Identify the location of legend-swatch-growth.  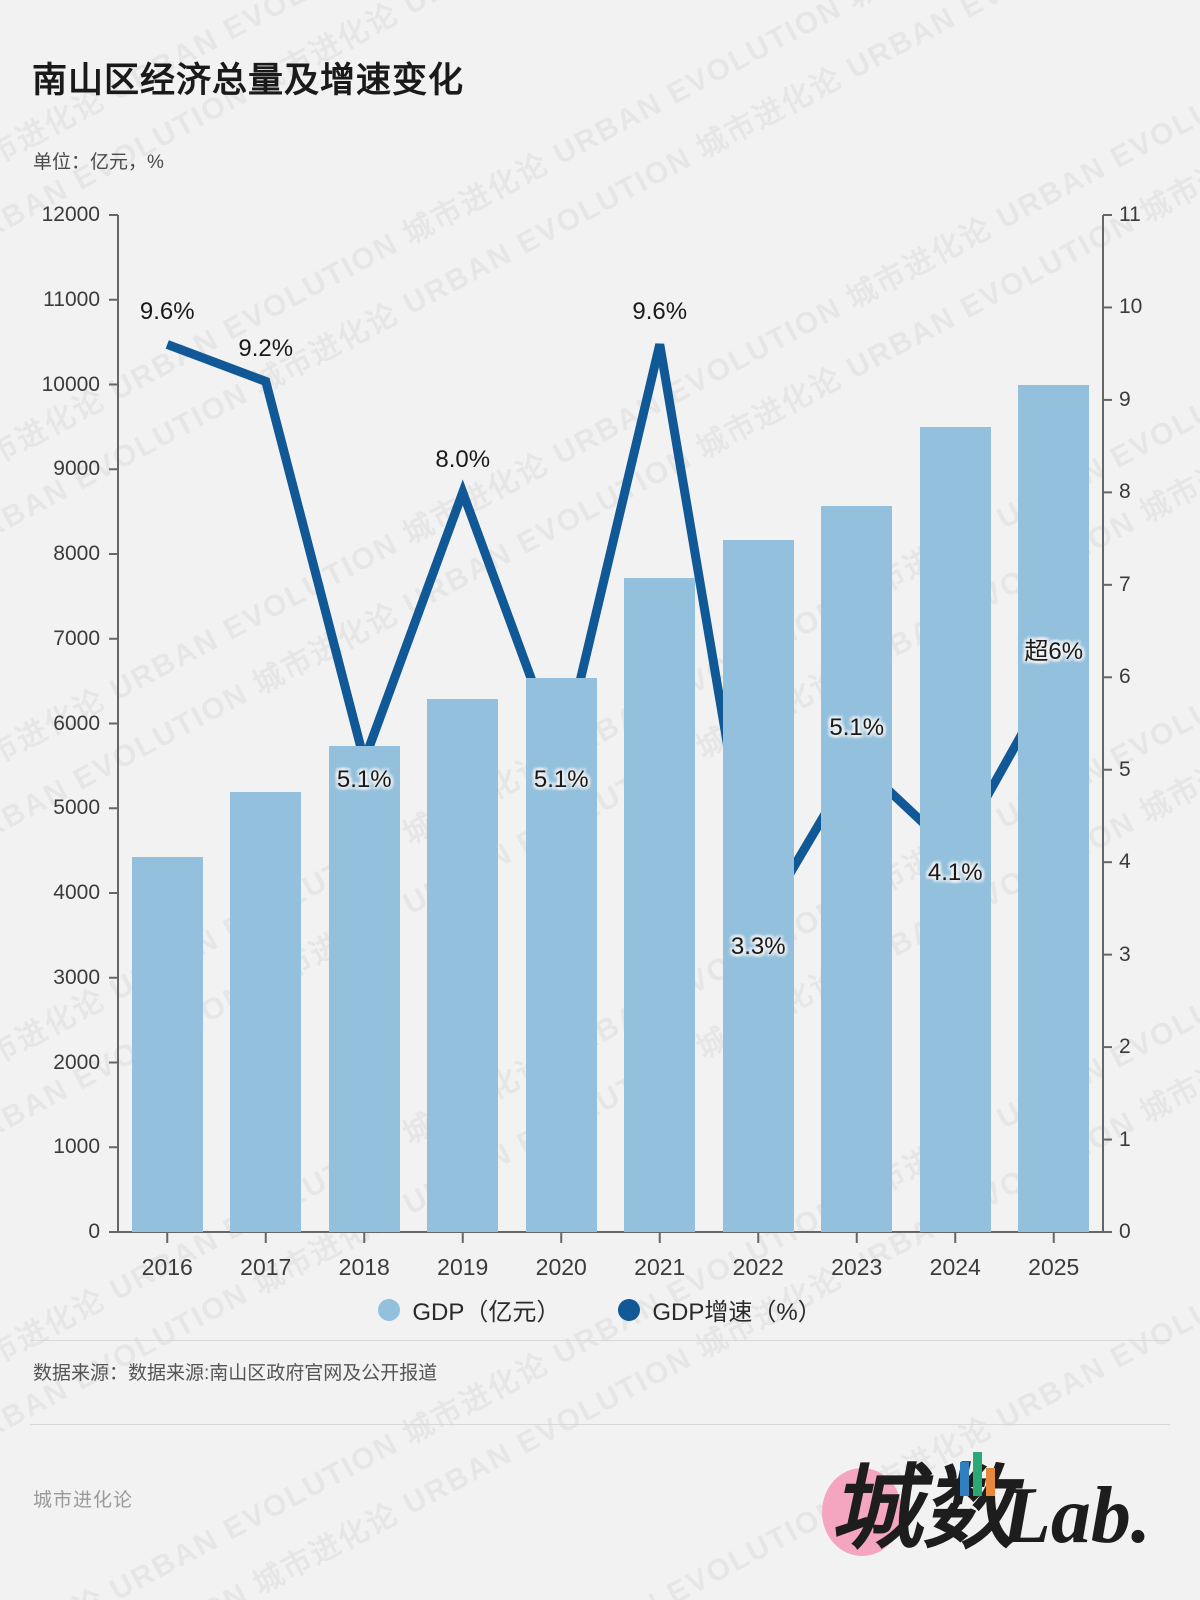
(629, 1309).